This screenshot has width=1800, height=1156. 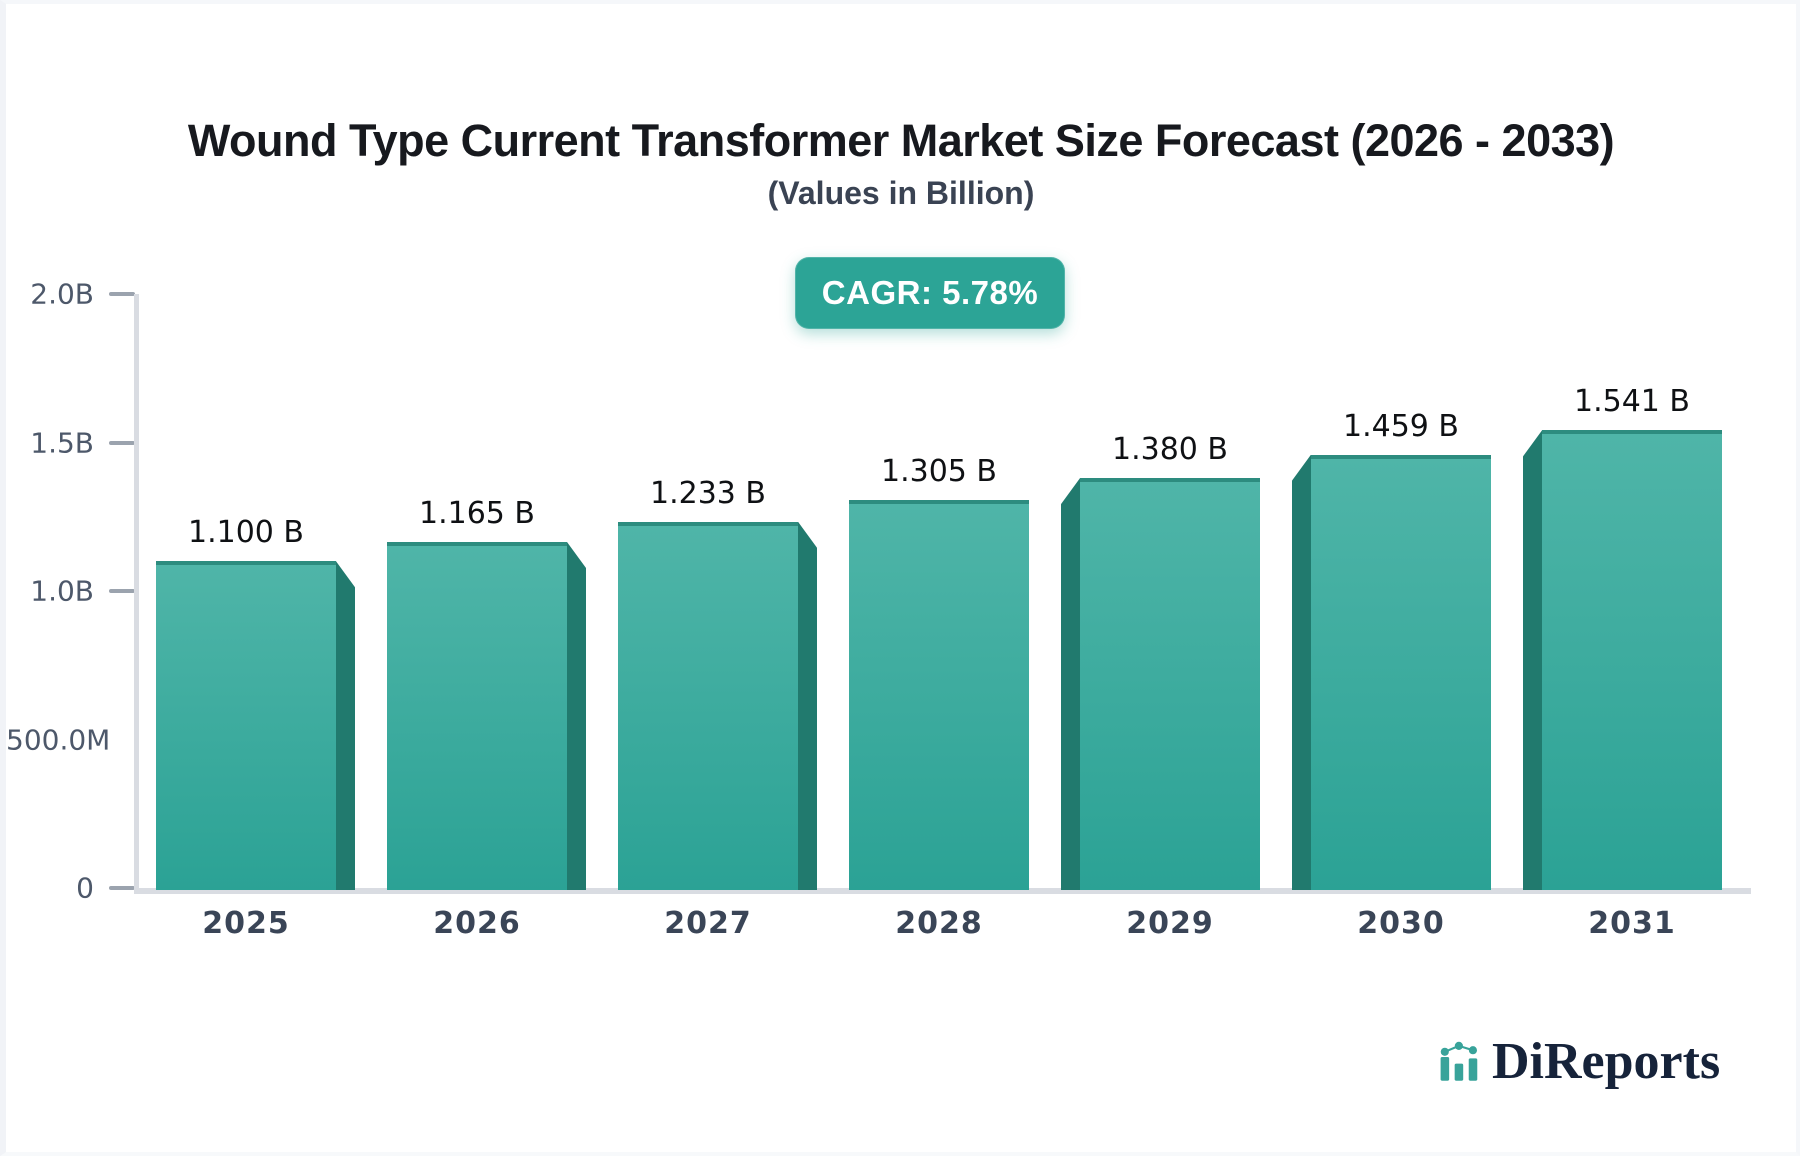 What do you see at coordinates (1170, 684) in the screenshot?
I see `bar-2029` at bounding box center [1170, 684].